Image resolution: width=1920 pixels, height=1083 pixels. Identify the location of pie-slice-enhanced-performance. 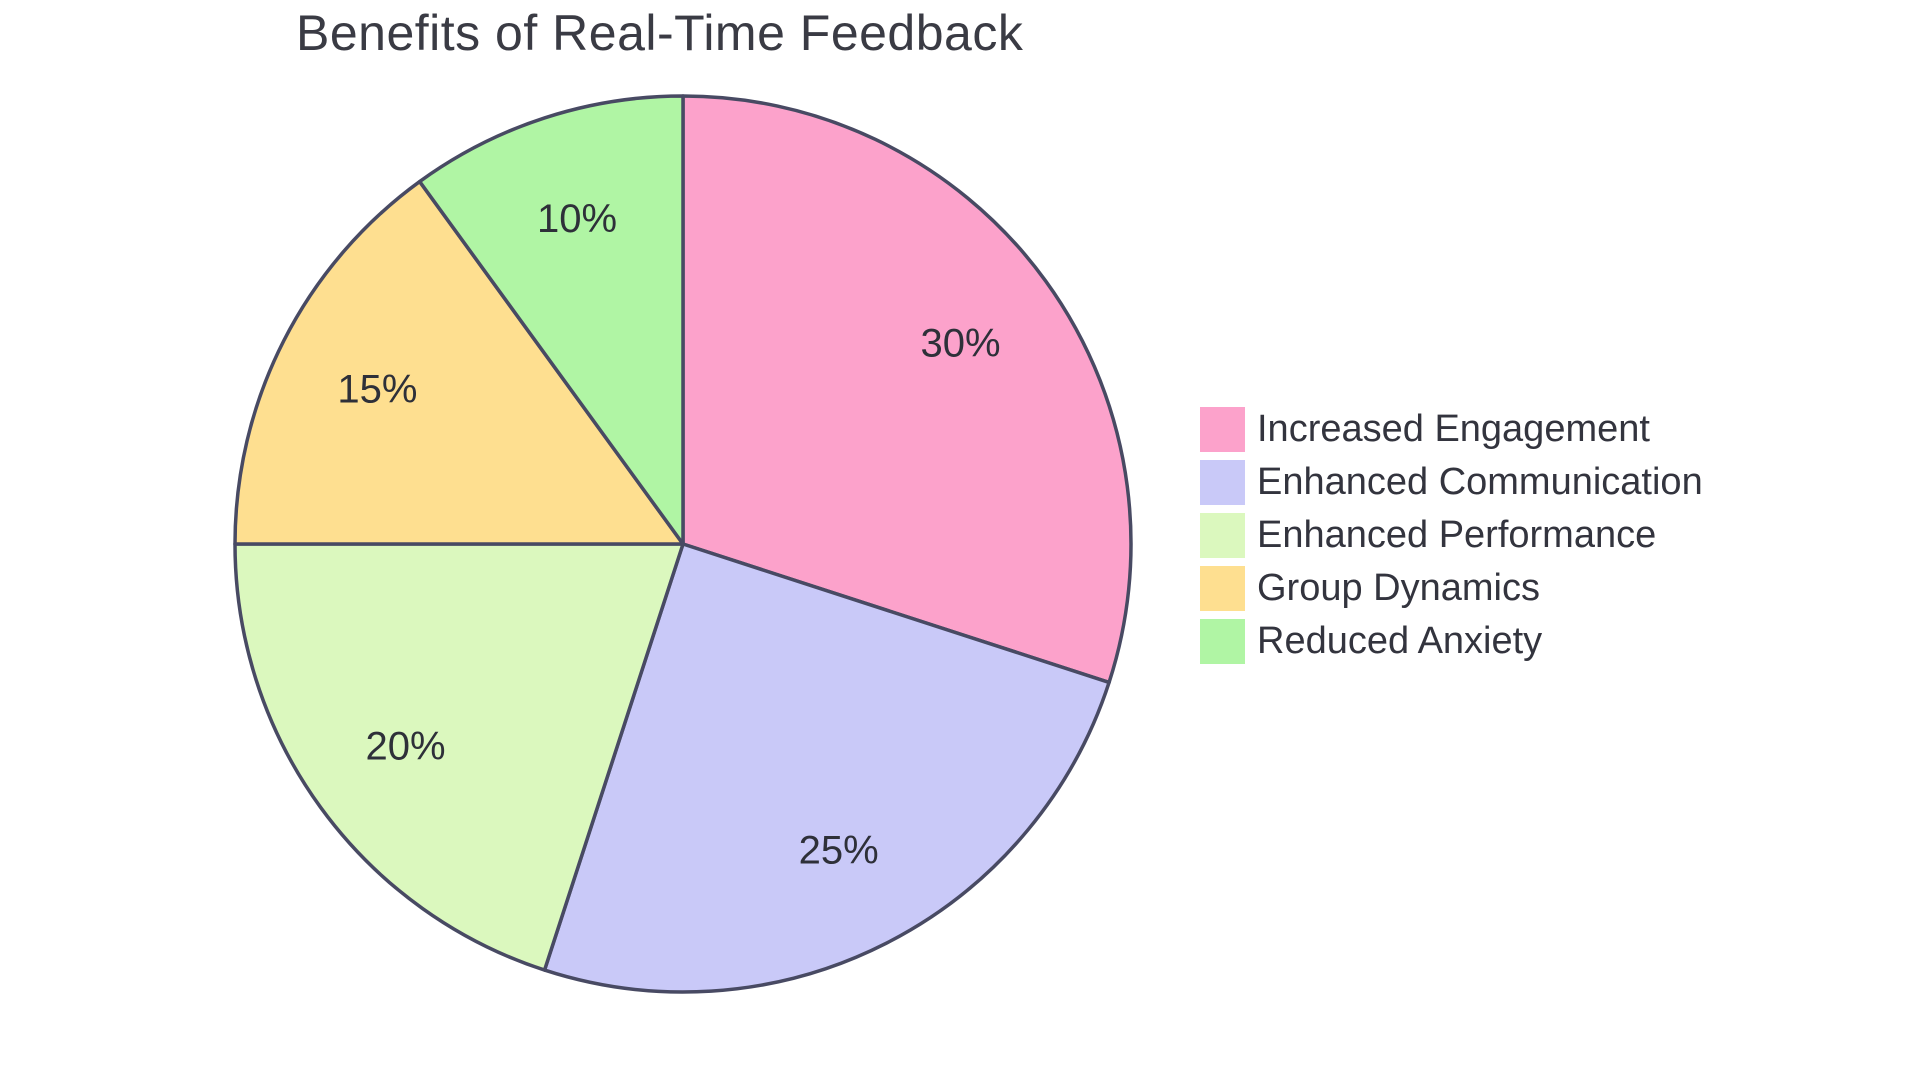
(459, 757).